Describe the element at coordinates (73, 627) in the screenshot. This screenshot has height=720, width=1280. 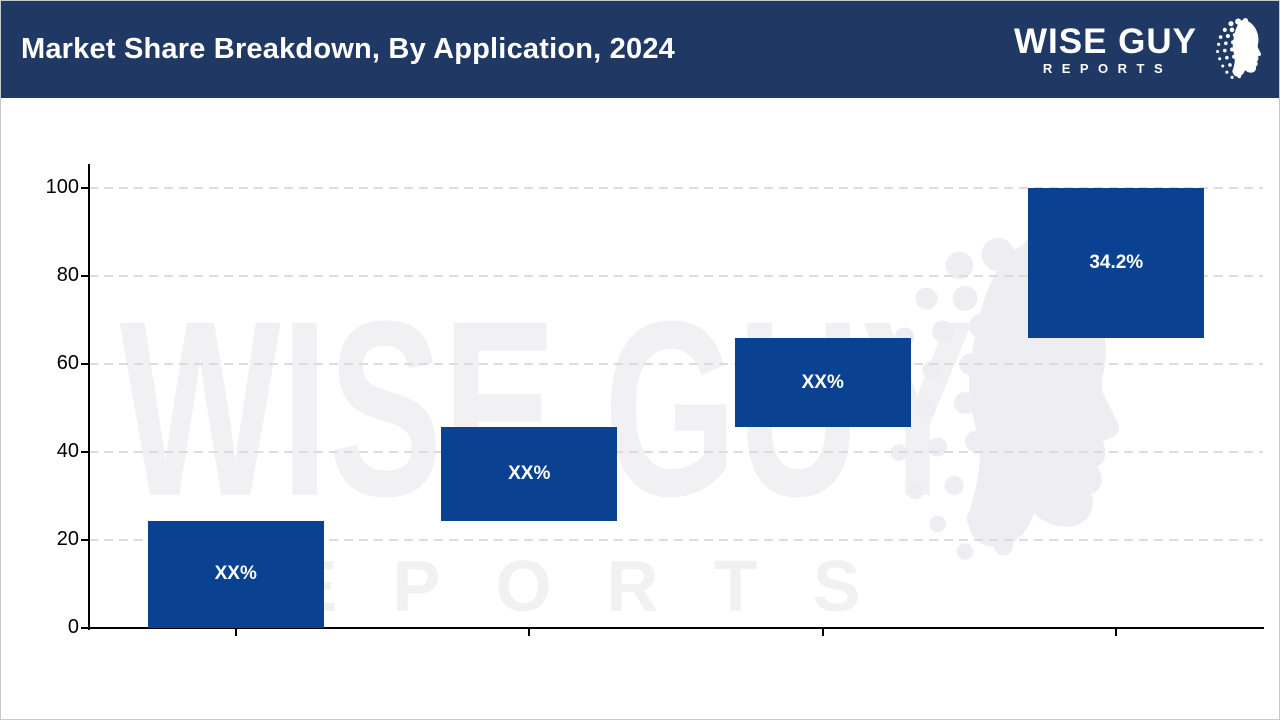
I see `y-tick-label-0: 0` at that location.